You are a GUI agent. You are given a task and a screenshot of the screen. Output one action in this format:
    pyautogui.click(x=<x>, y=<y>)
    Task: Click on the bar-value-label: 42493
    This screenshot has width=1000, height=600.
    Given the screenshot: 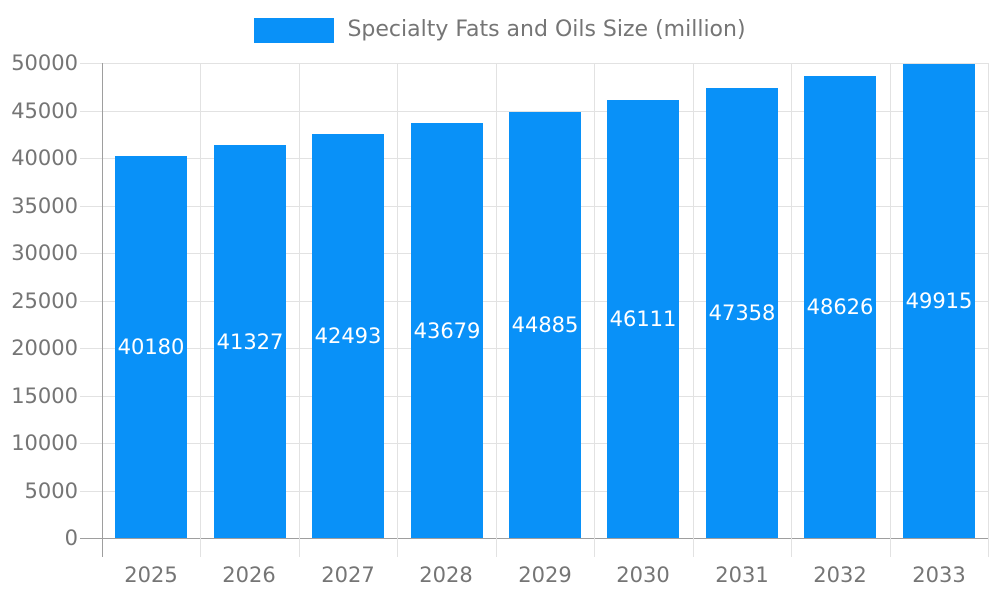 What is the action you would take?
    pyautogui.click(x=348, y=336)
    